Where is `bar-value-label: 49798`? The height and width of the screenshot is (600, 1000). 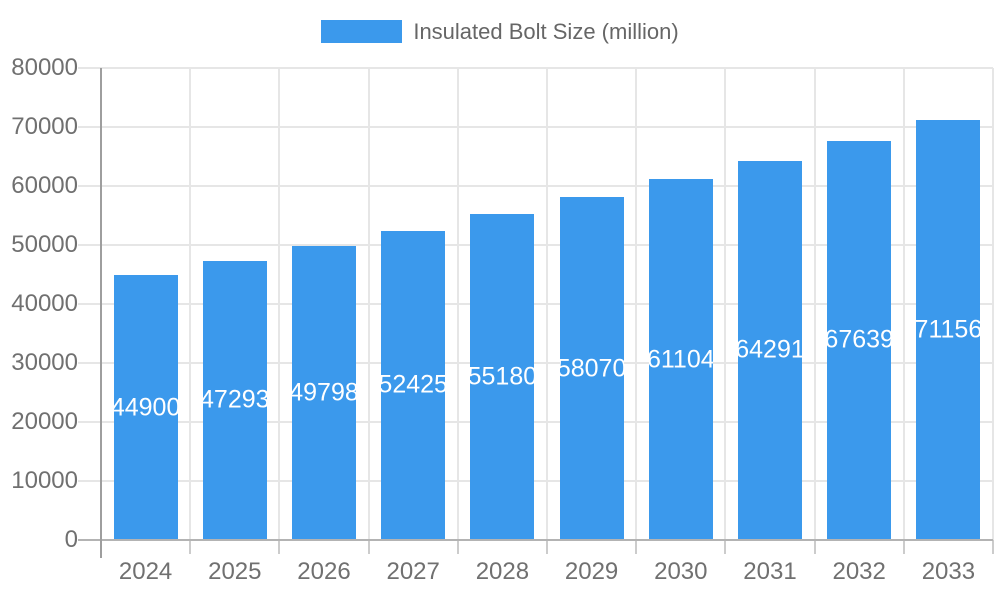 bar-value-label: 49798 is located at coordinates (324, 392).